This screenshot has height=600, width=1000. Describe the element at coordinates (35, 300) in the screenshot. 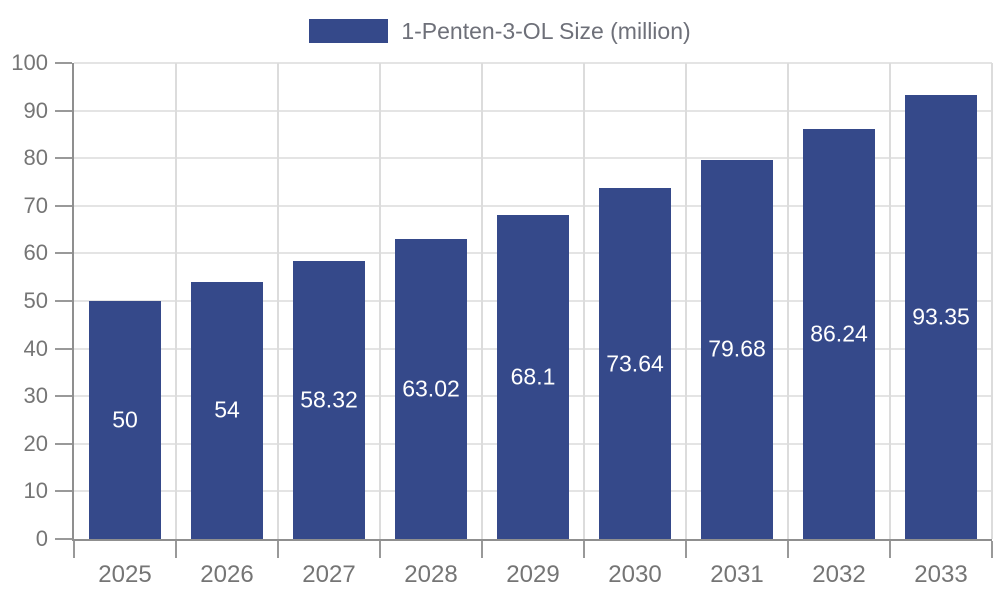

I see `y-axis-tick-label: 50` at that location.